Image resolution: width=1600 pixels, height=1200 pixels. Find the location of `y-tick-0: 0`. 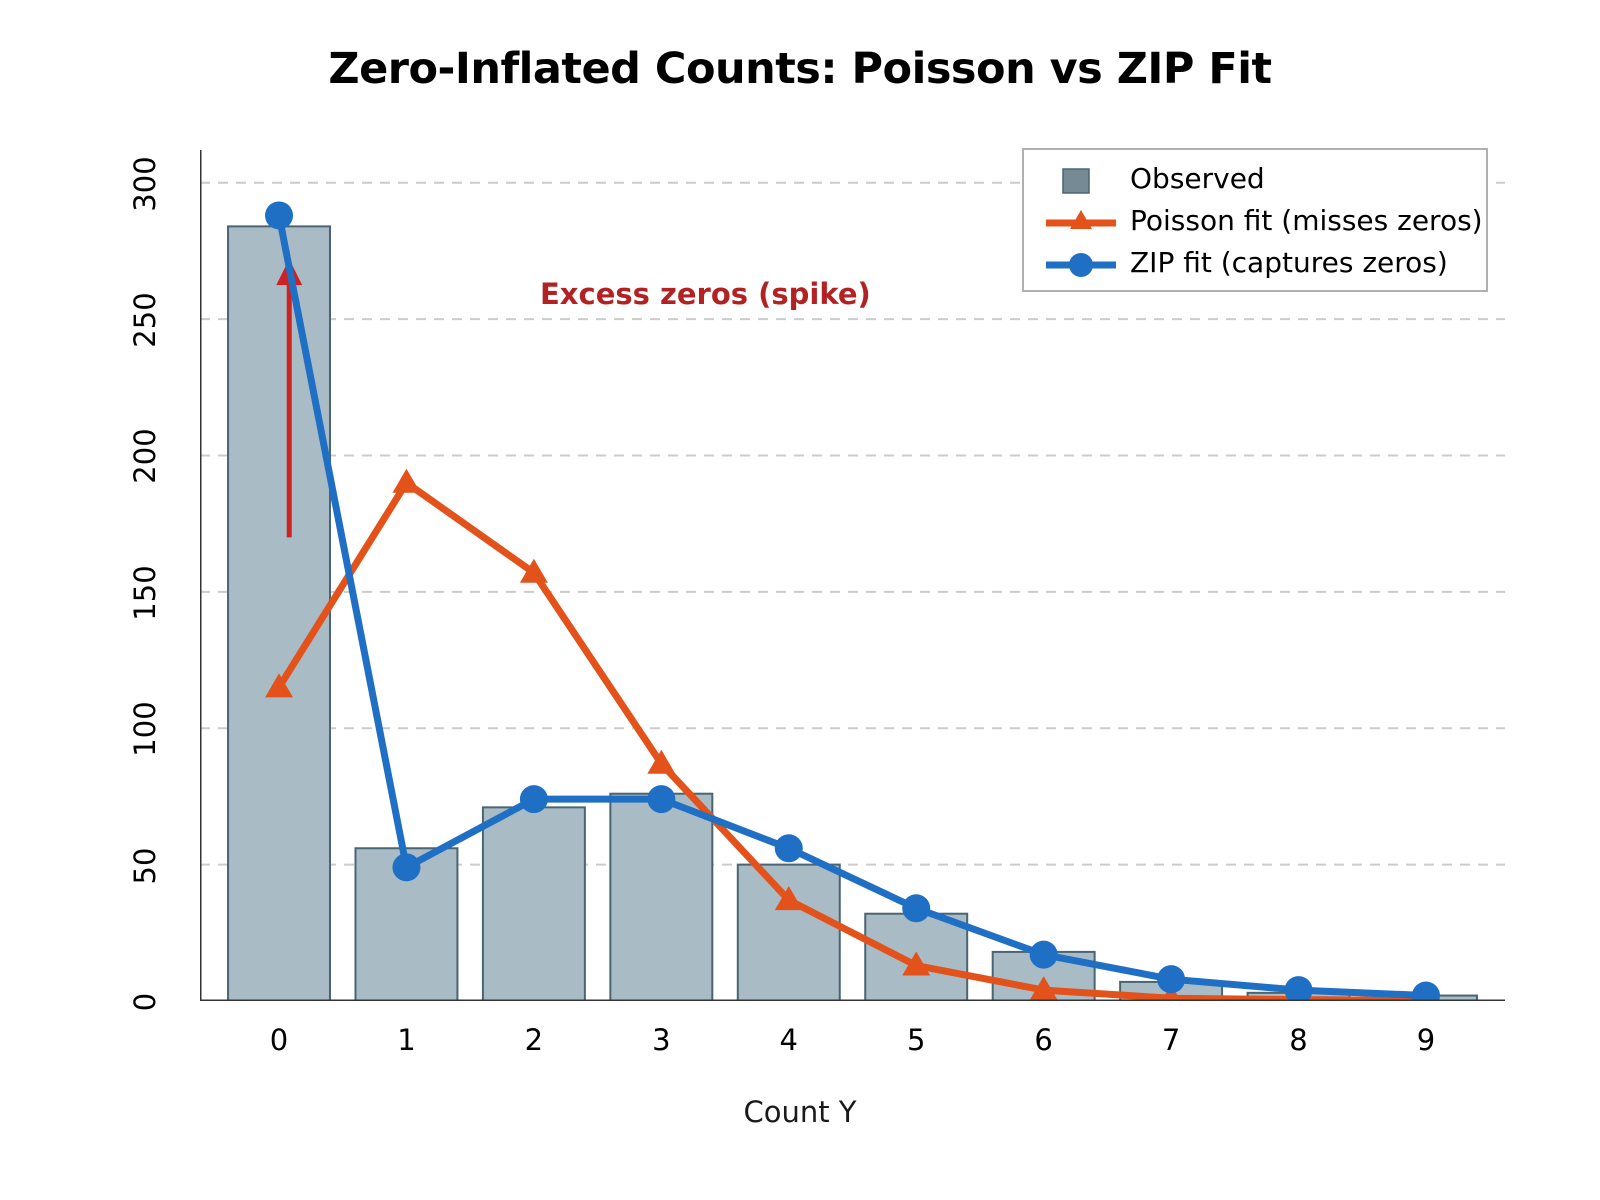

y-tick-0: 0 is located at coordinates (145, 1002).